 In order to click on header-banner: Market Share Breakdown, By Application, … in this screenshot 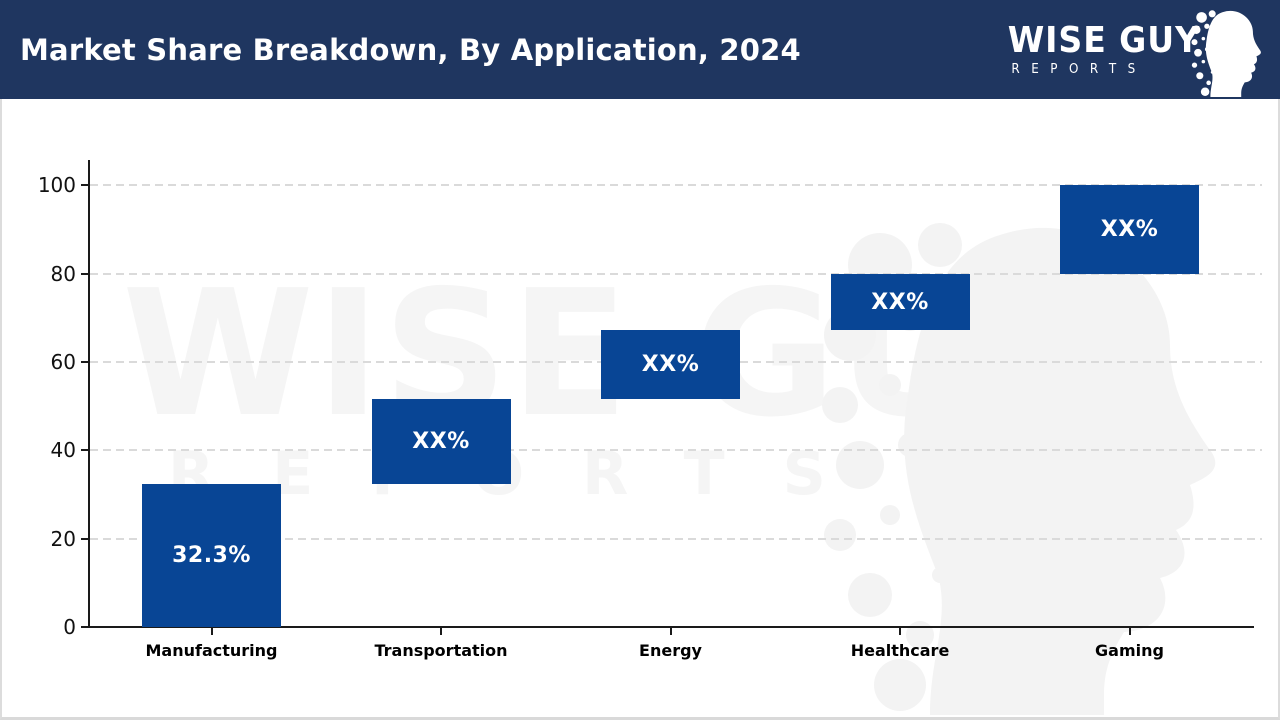, I will do `click(640, 49)`.